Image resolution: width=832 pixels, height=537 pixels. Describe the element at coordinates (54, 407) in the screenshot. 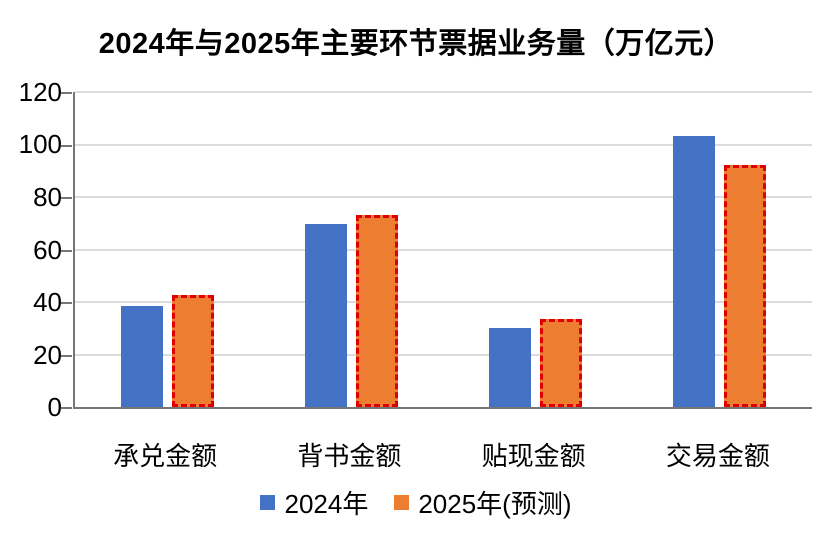

I see `y-tick-label: 0` at that location.